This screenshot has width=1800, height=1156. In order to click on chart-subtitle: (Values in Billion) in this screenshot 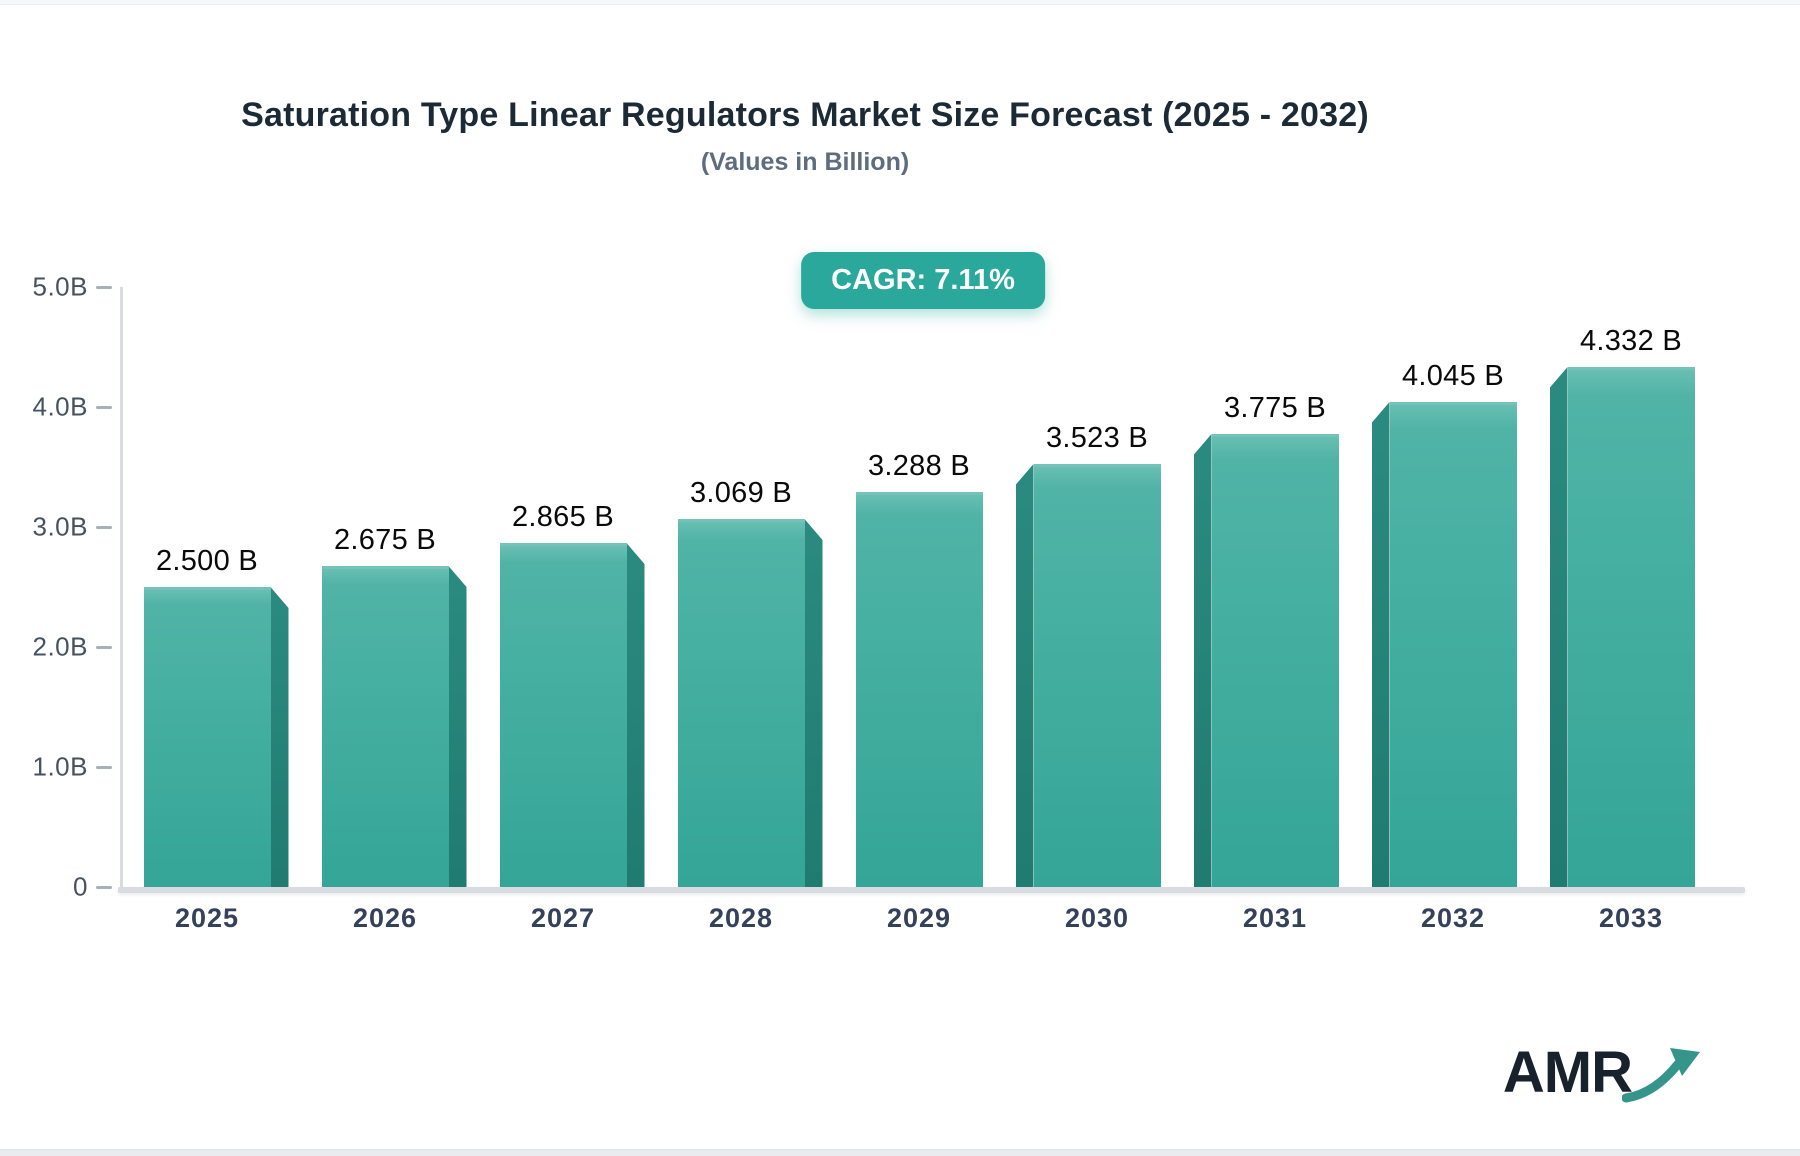, I will do `click(805, 162)`.